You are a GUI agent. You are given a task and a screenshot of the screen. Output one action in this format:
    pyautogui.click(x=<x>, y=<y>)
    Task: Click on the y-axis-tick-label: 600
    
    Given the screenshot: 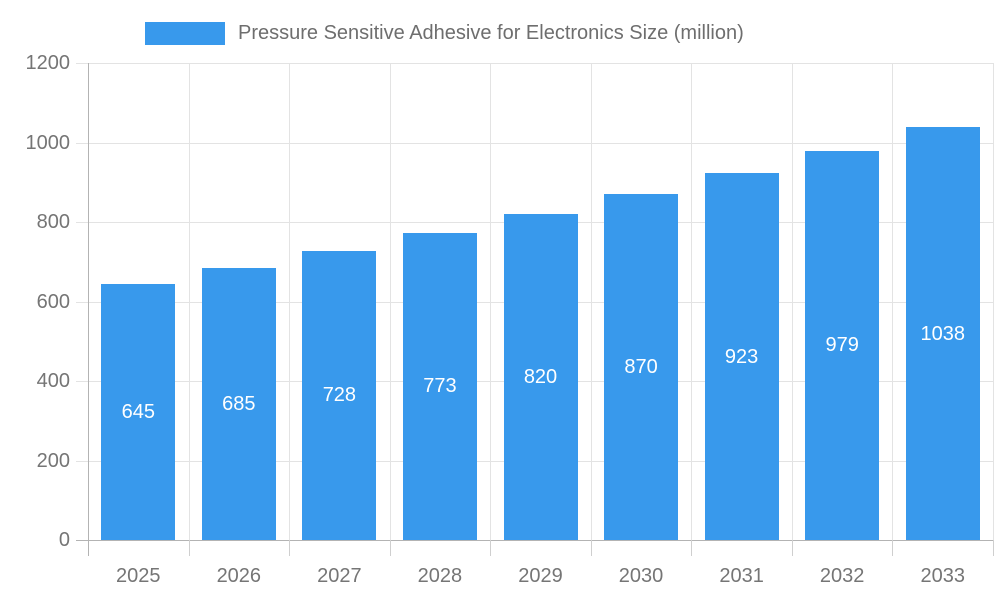 What is the action you would take?
    pyautogui.click(x=53, y=301)
    